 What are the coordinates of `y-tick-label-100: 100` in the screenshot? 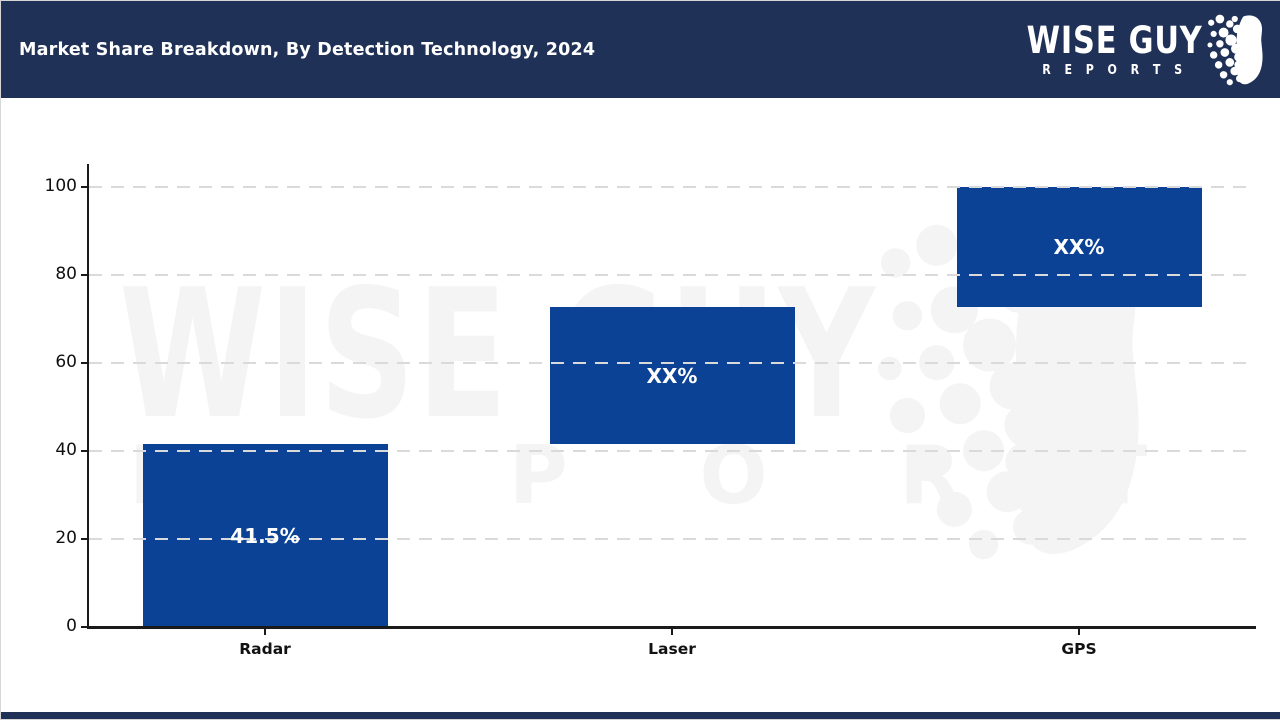 It's located at (60, 186).